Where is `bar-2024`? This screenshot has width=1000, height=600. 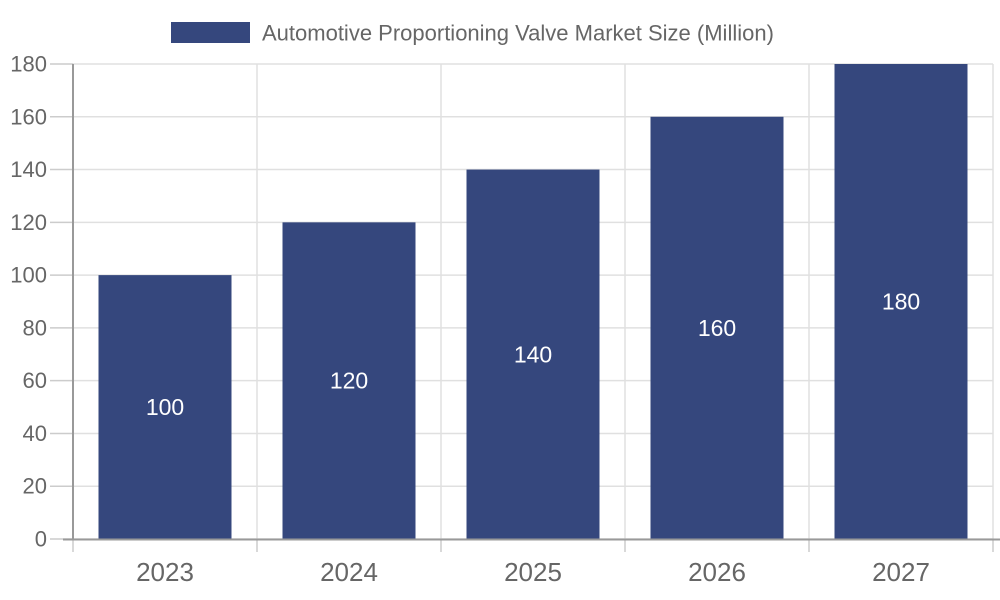
bar-2024 is located at coordinates (349, 381).